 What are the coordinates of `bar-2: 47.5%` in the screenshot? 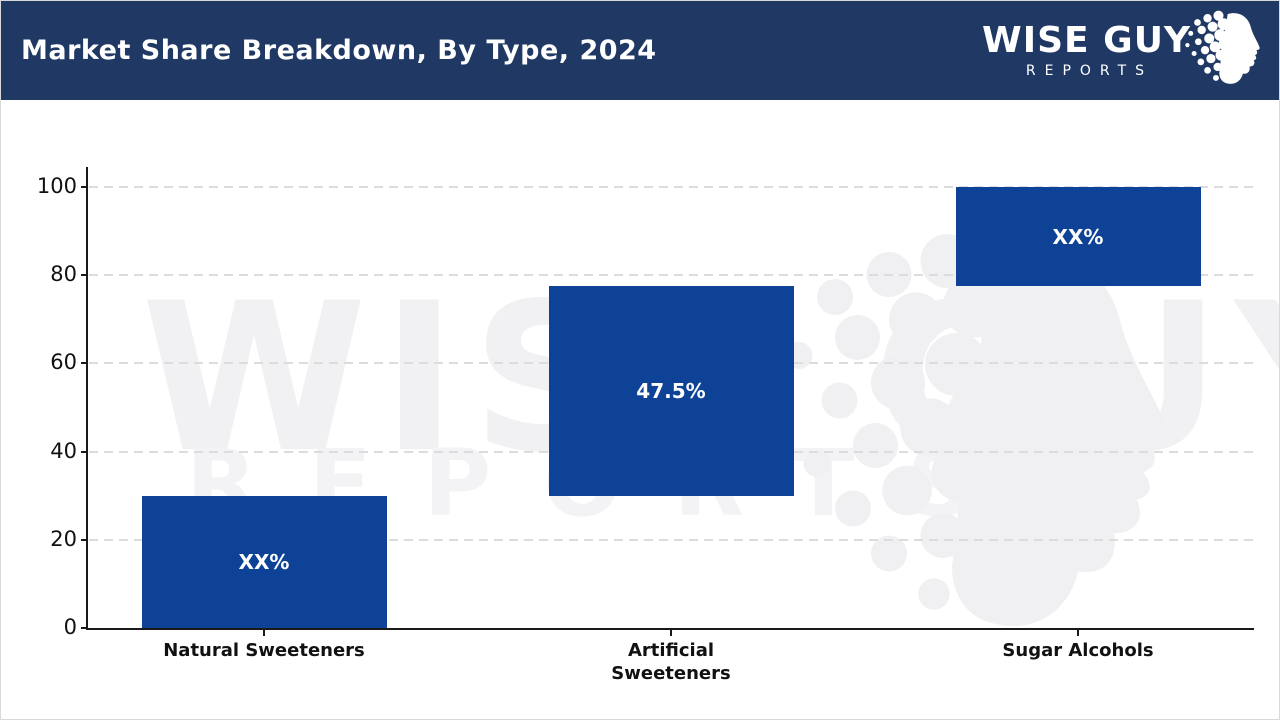 It's located at (671, 391).